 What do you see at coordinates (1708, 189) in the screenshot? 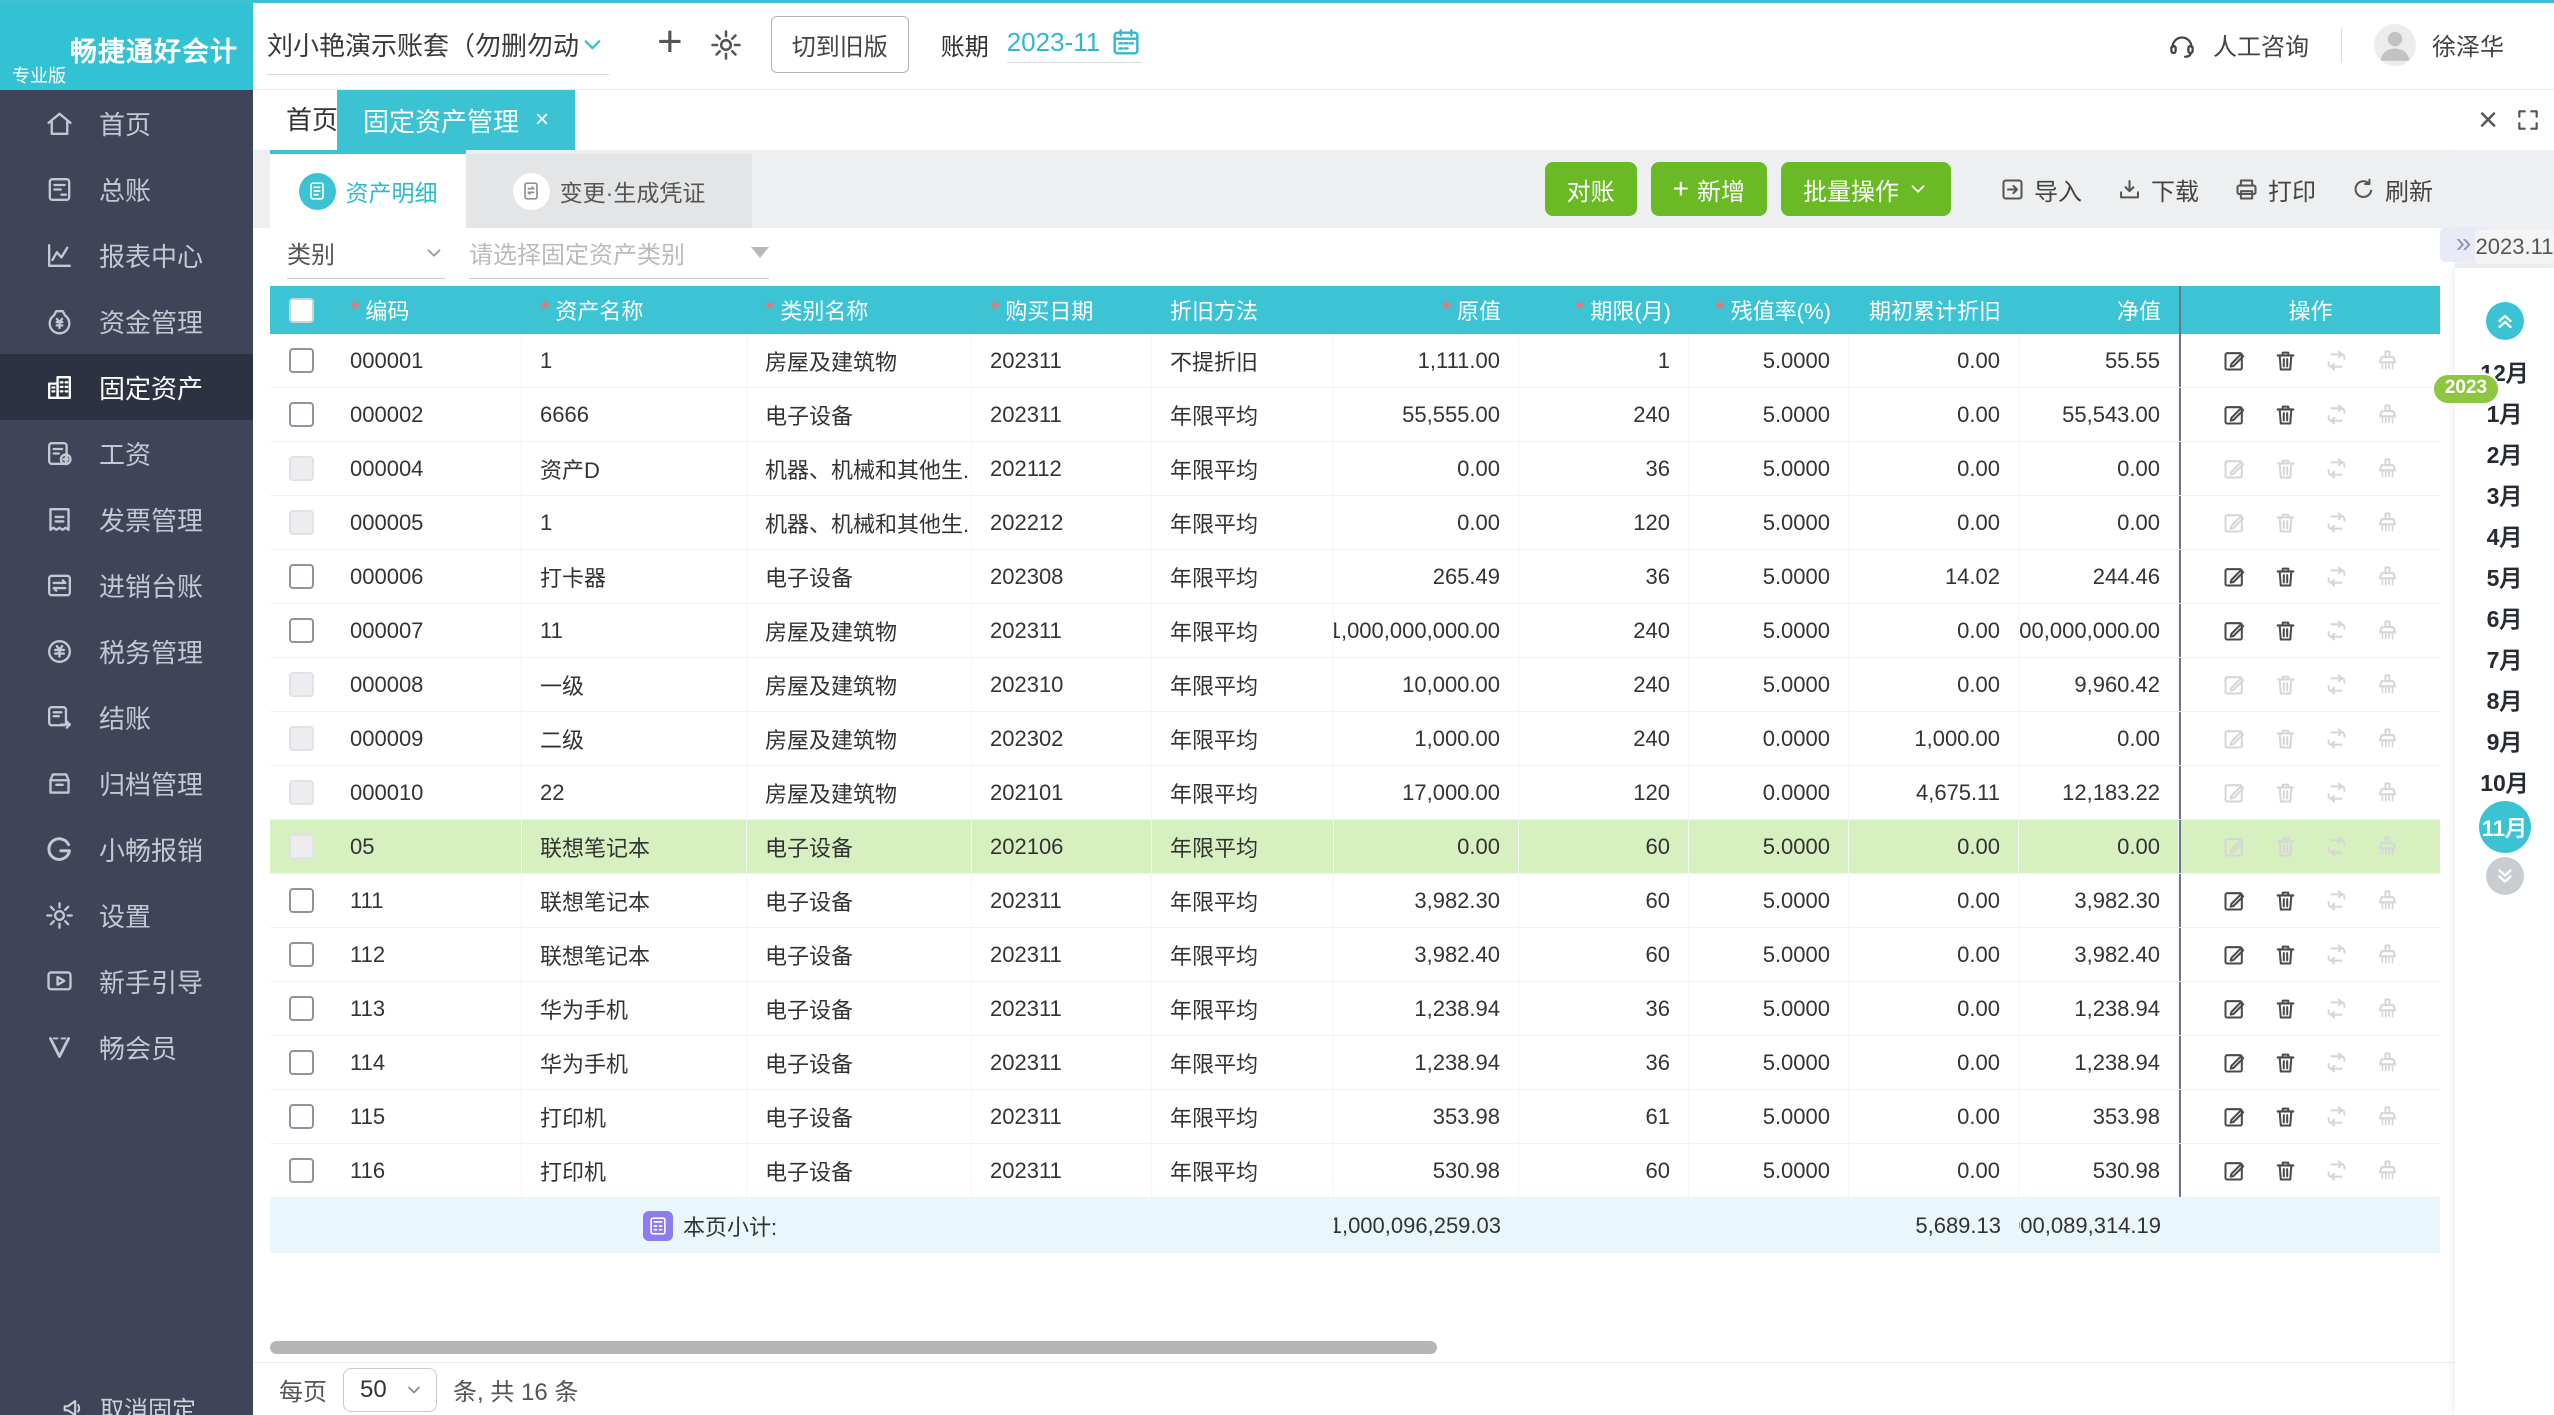
I see `add-button: + 新增` at bounding box center [1708, 189].